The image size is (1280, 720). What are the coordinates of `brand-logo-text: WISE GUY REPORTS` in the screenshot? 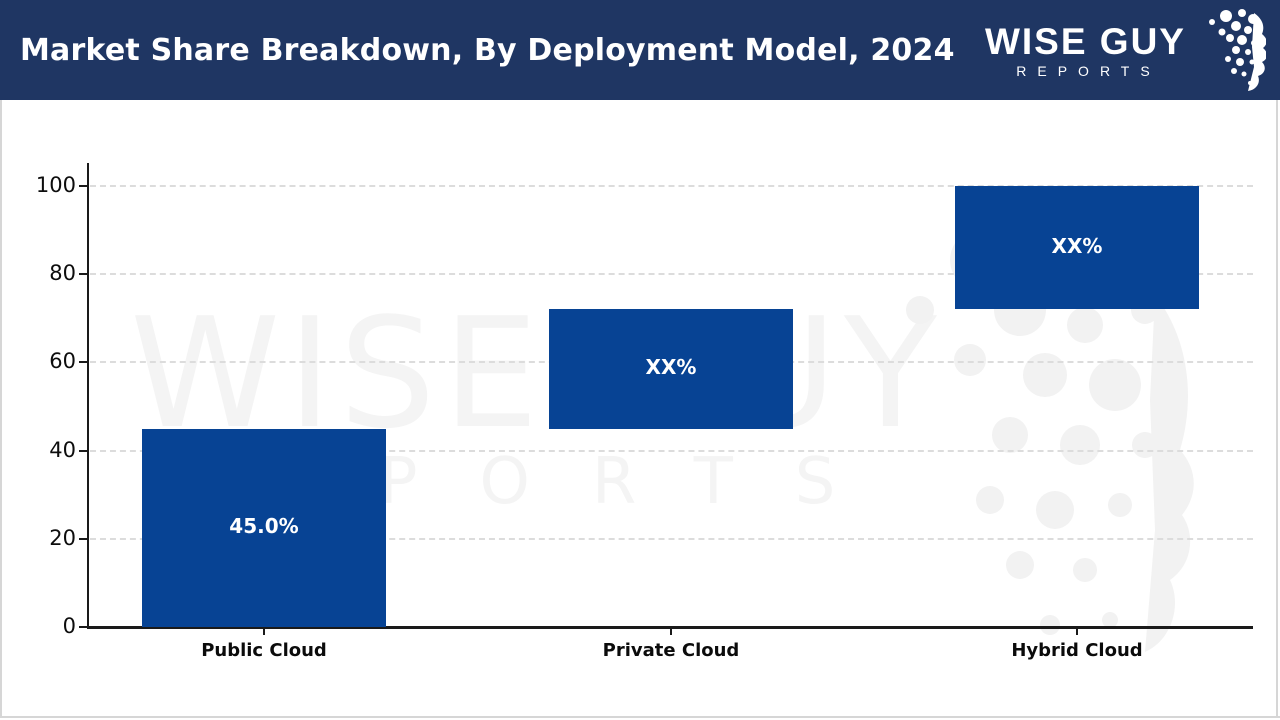 It's located at (1085, 50).